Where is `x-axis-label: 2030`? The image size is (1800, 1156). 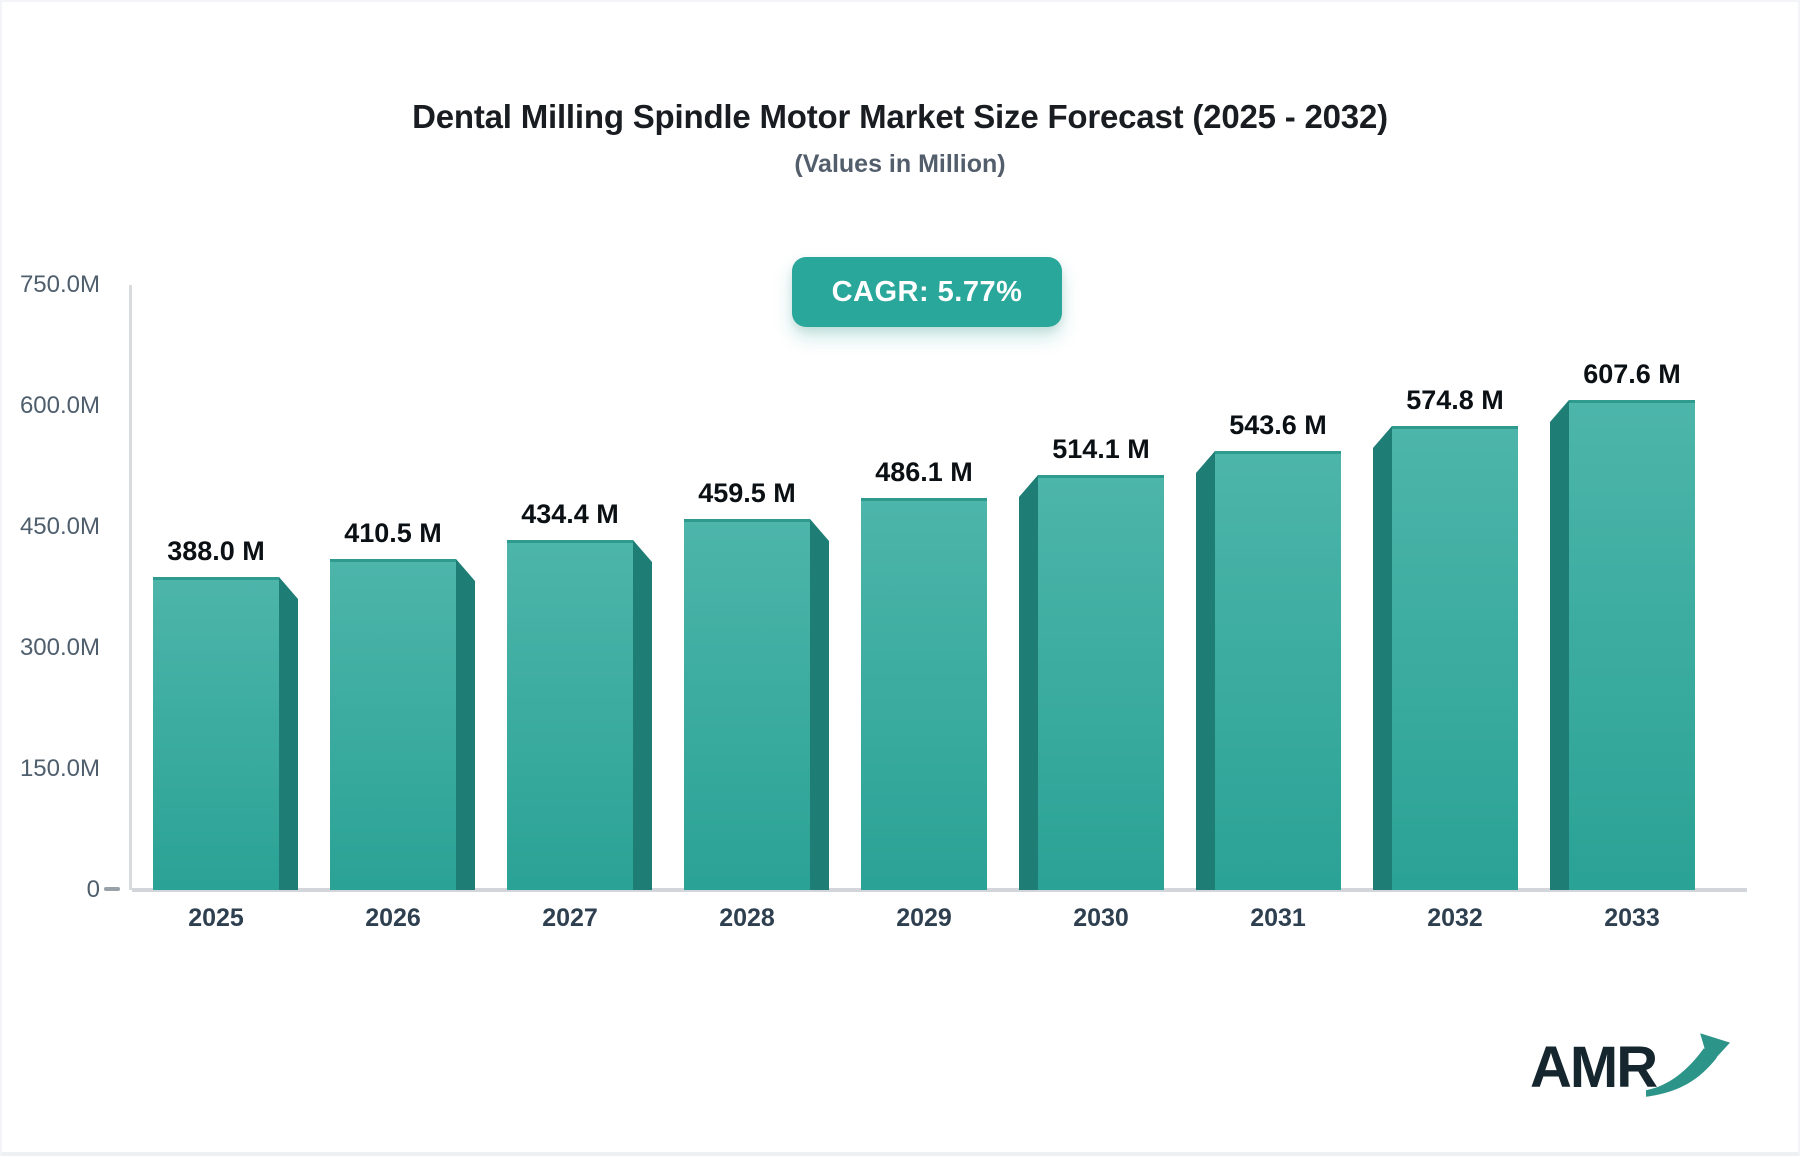 x-axis-label: 2030 is located at coordinates (1101, 918).